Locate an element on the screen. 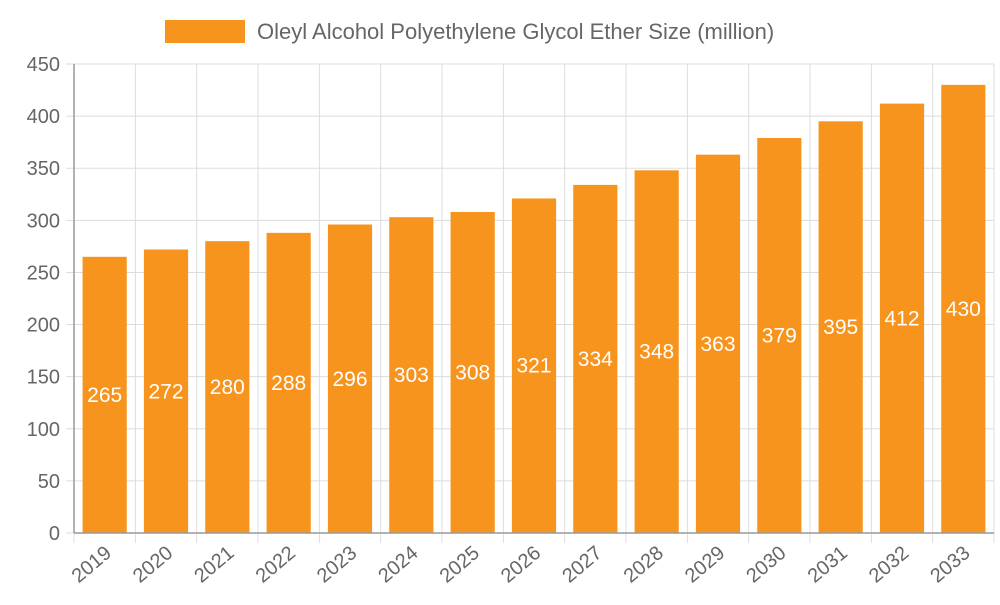 The image size is (1000, 605). data-label: 280 is located at coordinates (227, 387).